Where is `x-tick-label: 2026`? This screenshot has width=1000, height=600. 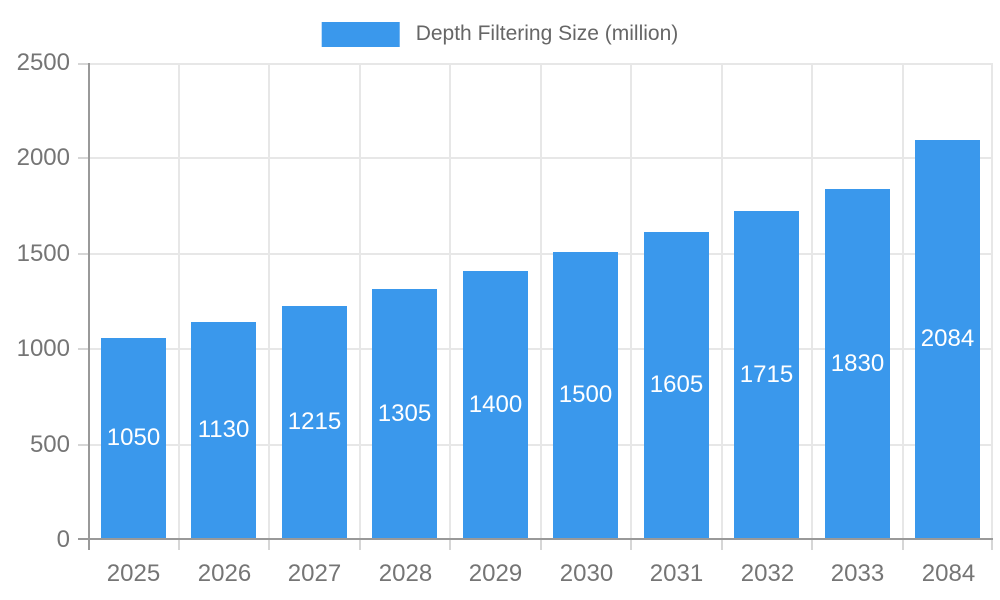
x-tick-label: 2026 is located at coordinates (224, 573).